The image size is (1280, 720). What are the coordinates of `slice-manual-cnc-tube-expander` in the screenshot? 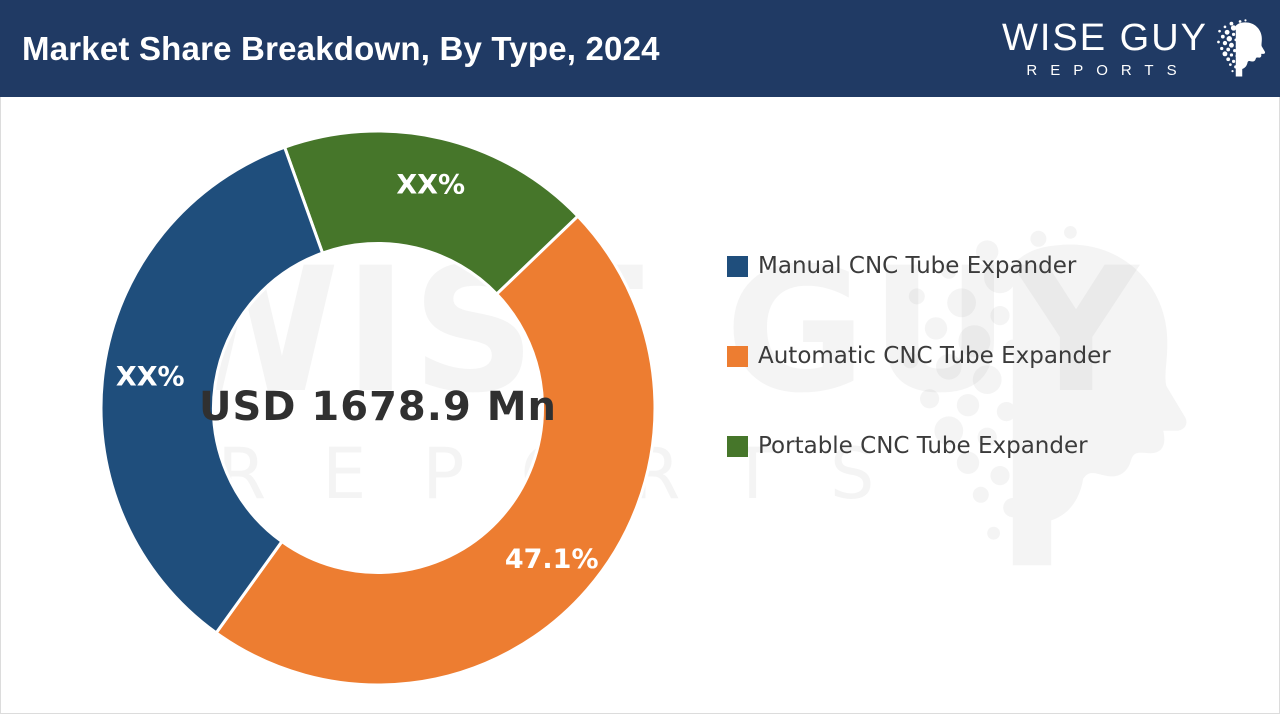 It's located at (212, 390).